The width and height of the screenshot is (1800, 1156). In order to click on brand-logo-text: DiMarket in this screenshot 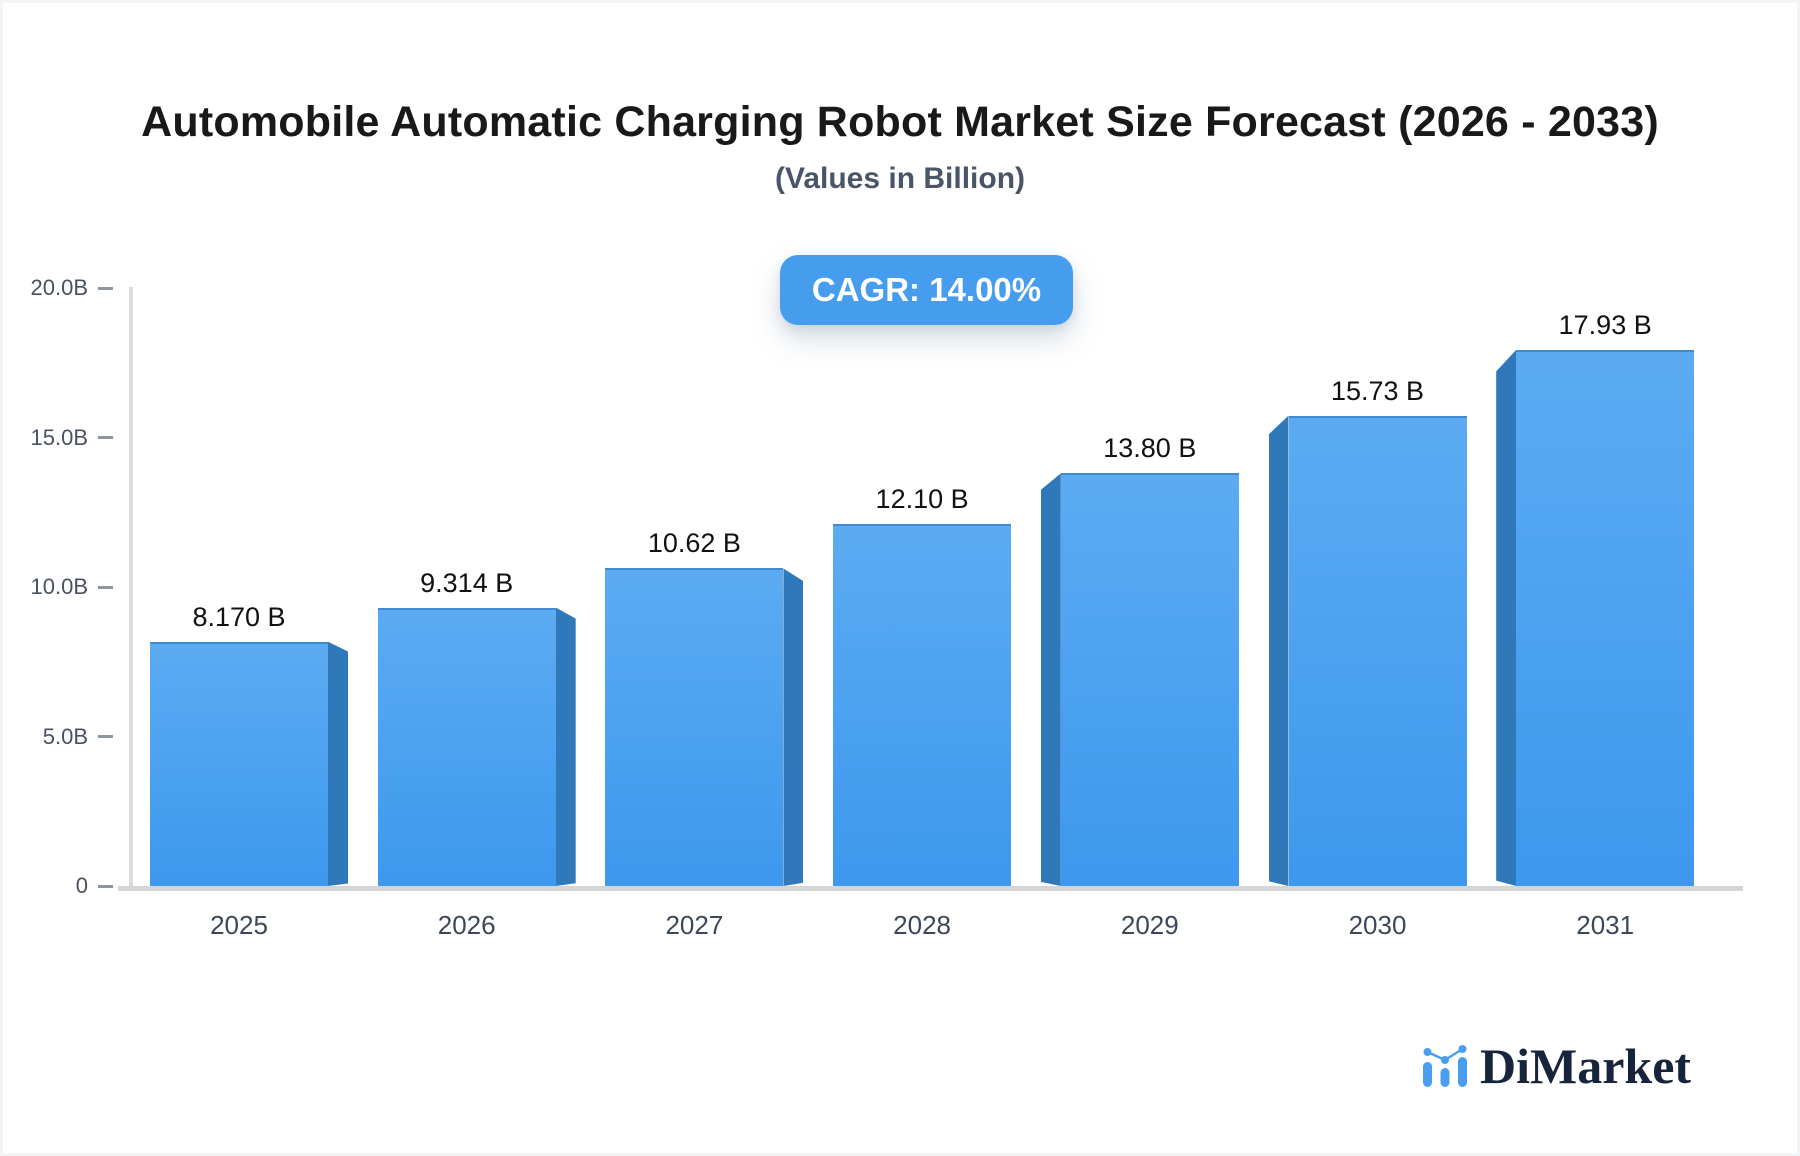, I will do `click(1586, 1066)`.